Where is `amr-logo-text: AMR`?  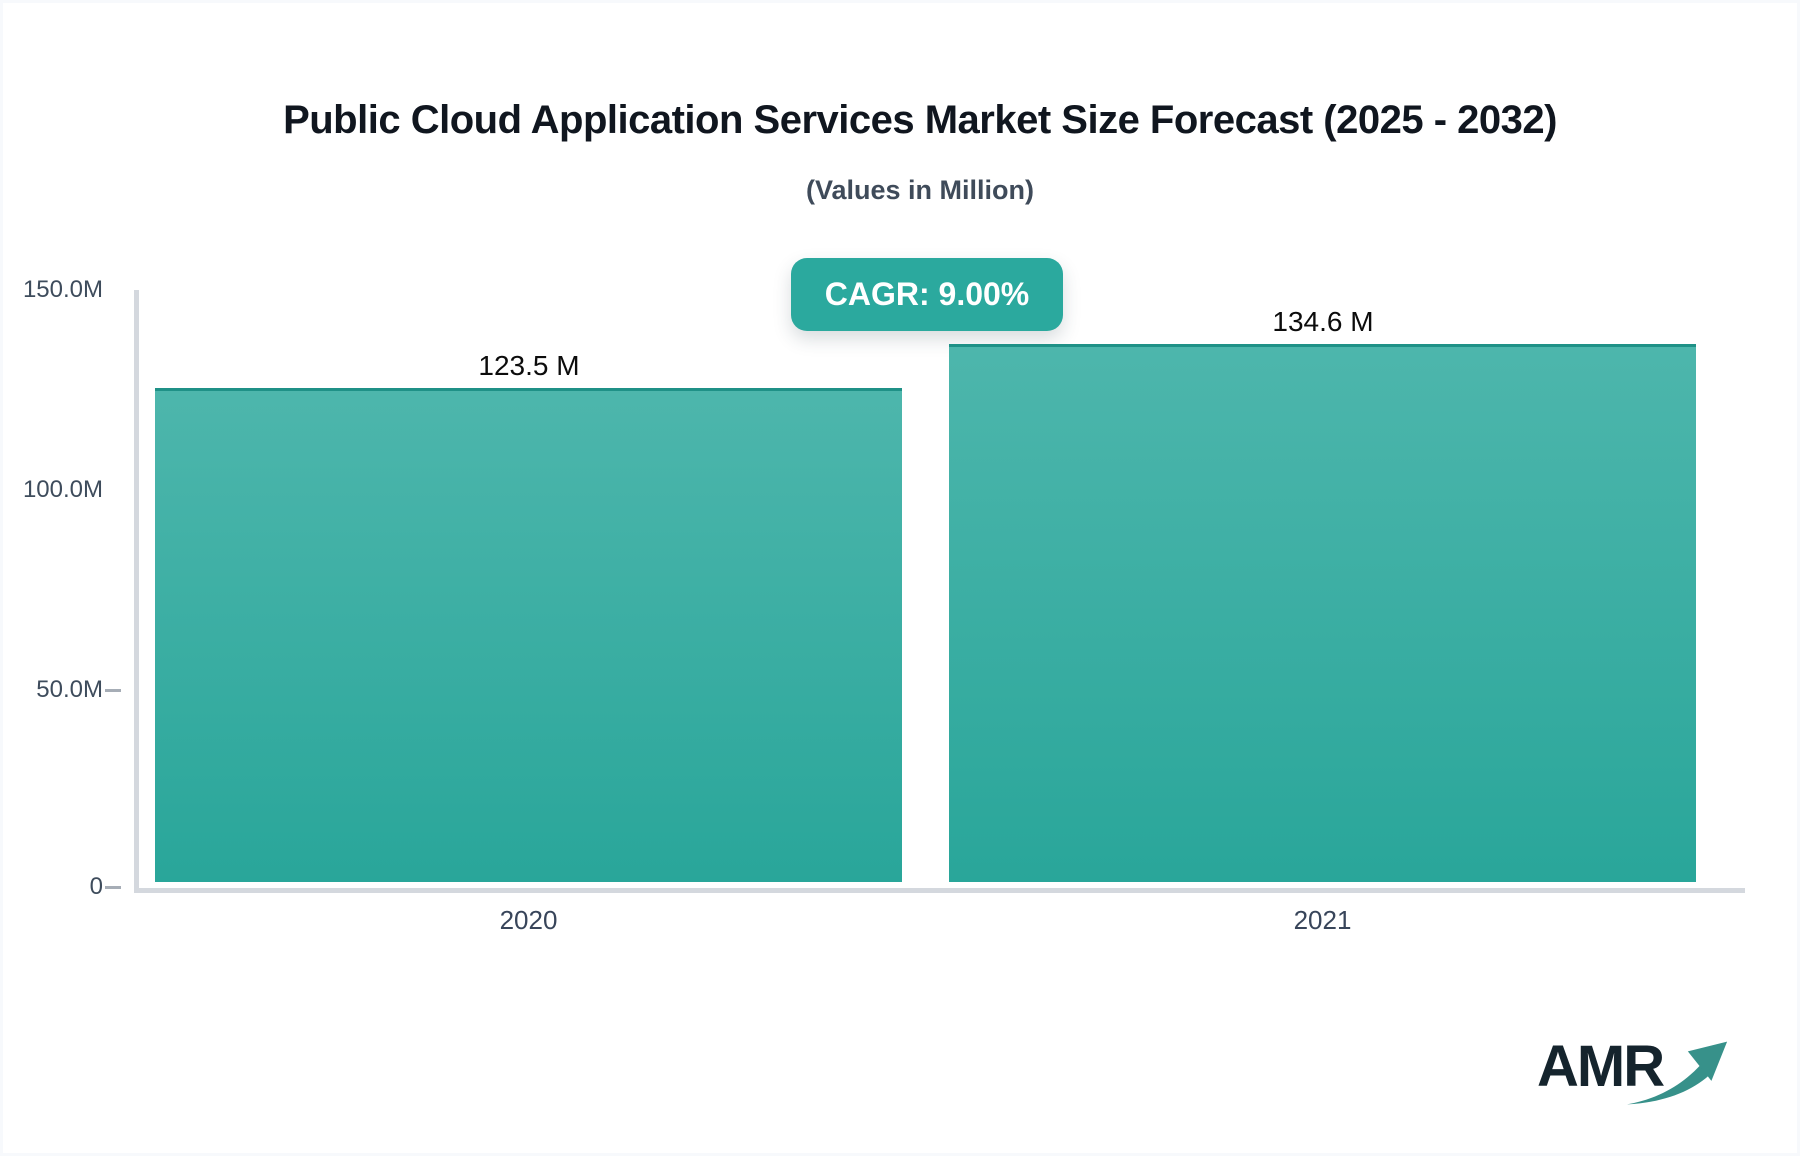 amr-logo-text: AMR is located at coordinates (1601, 1066).